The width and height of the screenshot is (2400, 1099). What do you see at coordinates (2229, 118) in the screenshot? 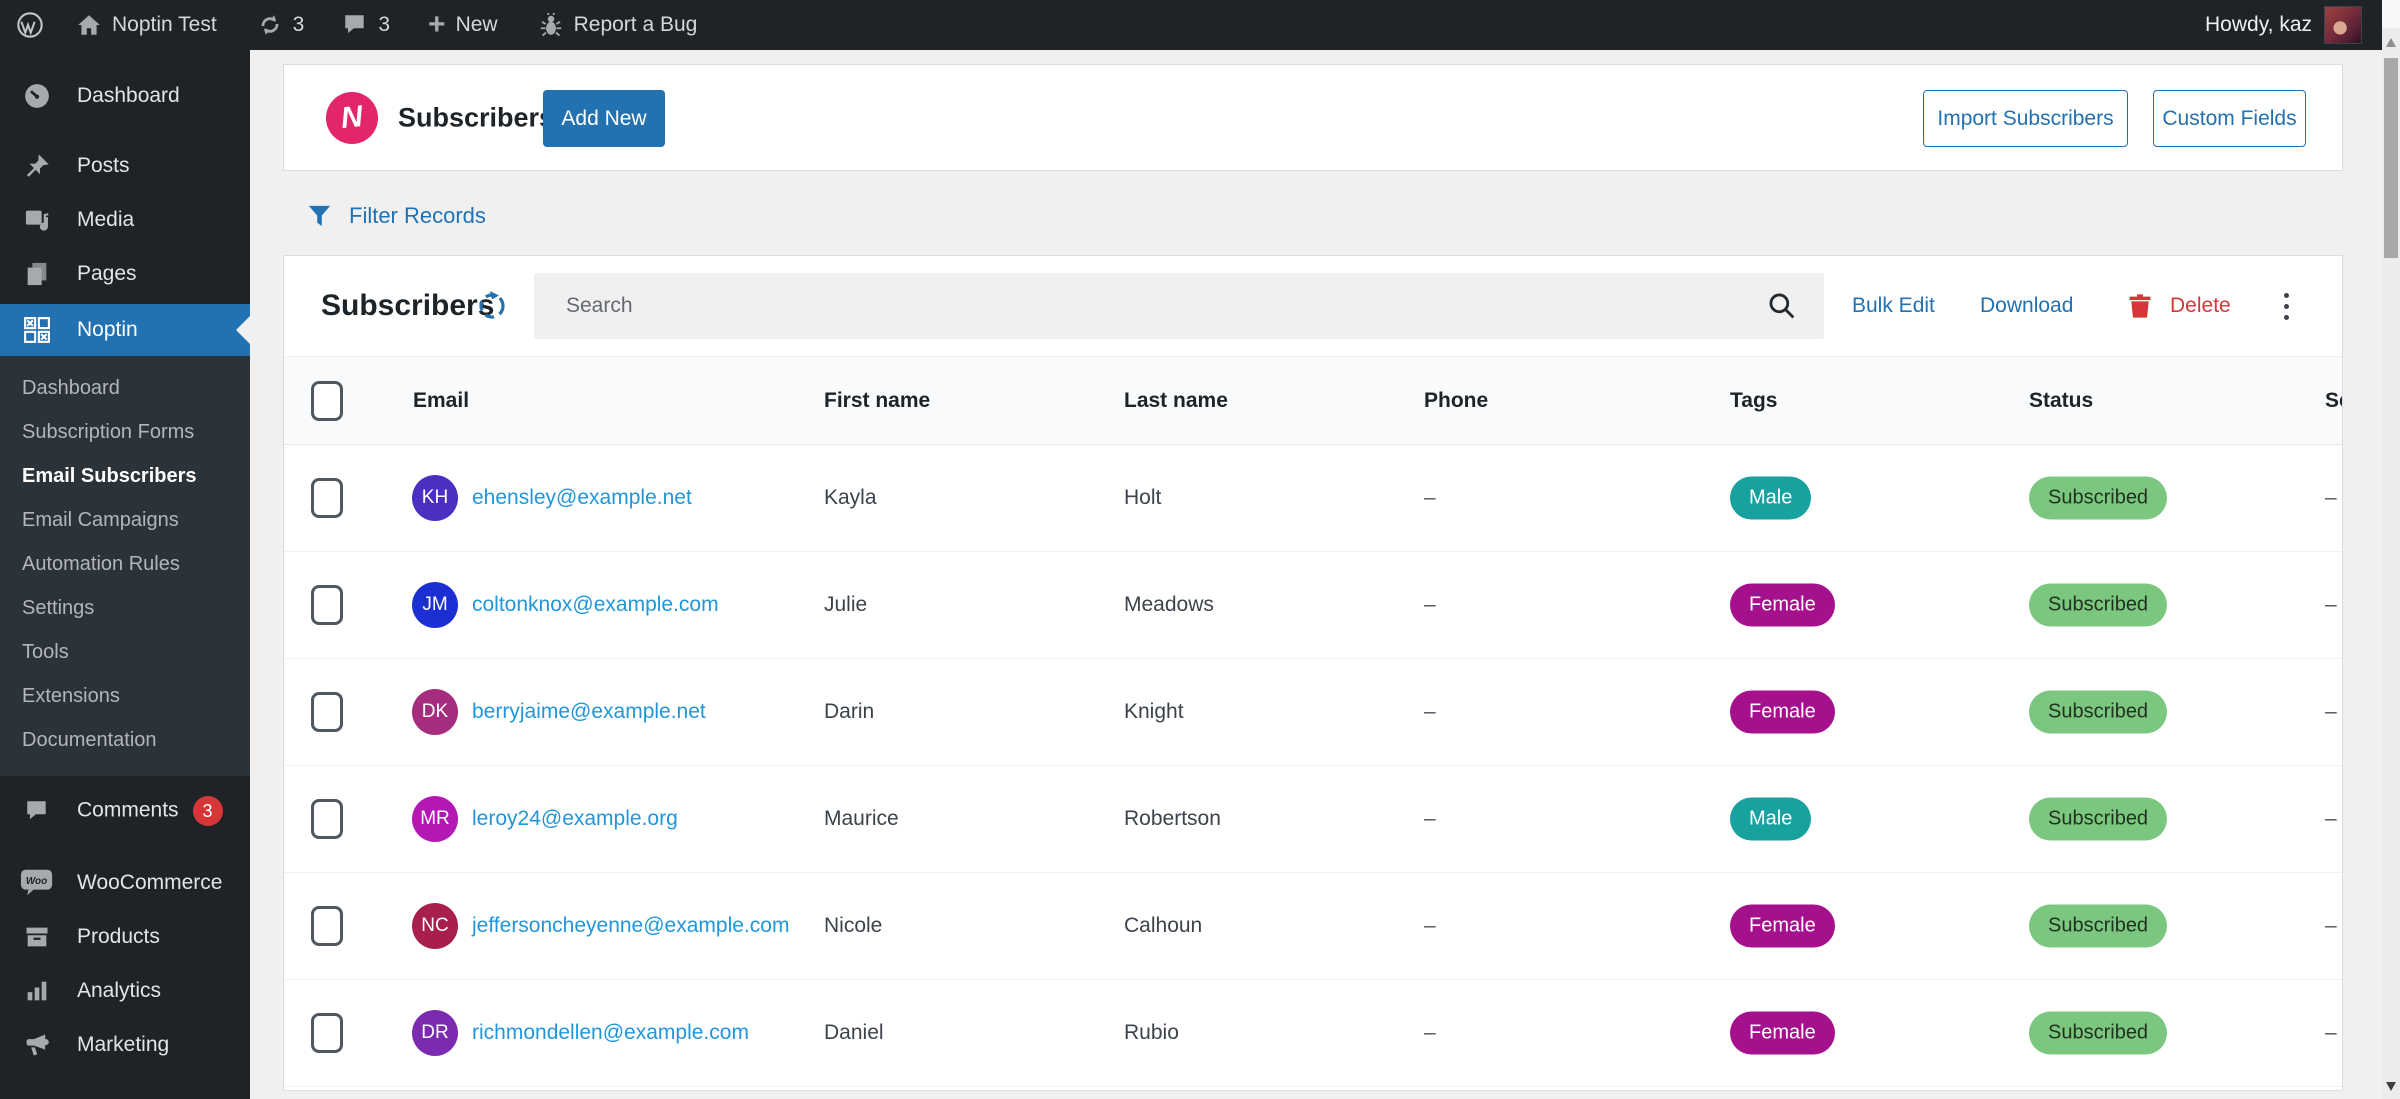
I see `custom-fields-button: Custom Fields` at bounding box center [2229, 118].